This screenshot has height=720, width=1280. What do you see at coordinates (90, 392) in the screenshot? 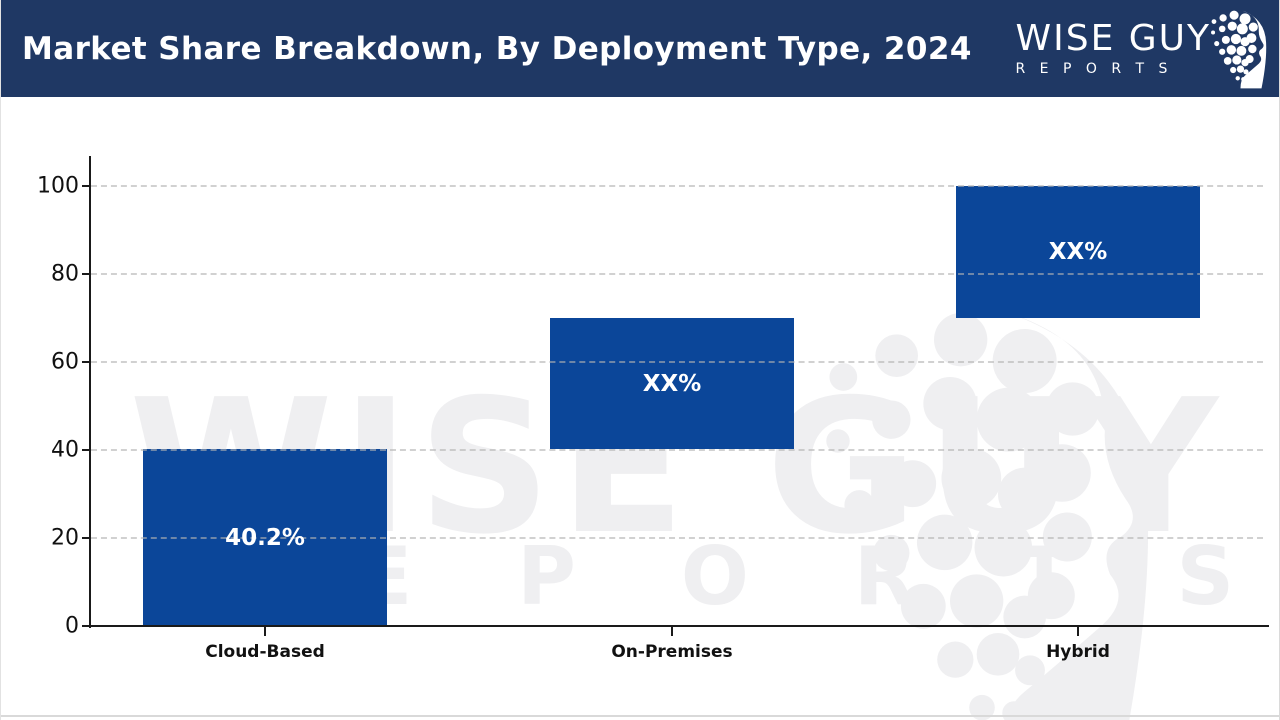
I see `y-axis-line` at bounding box center [90, 392].